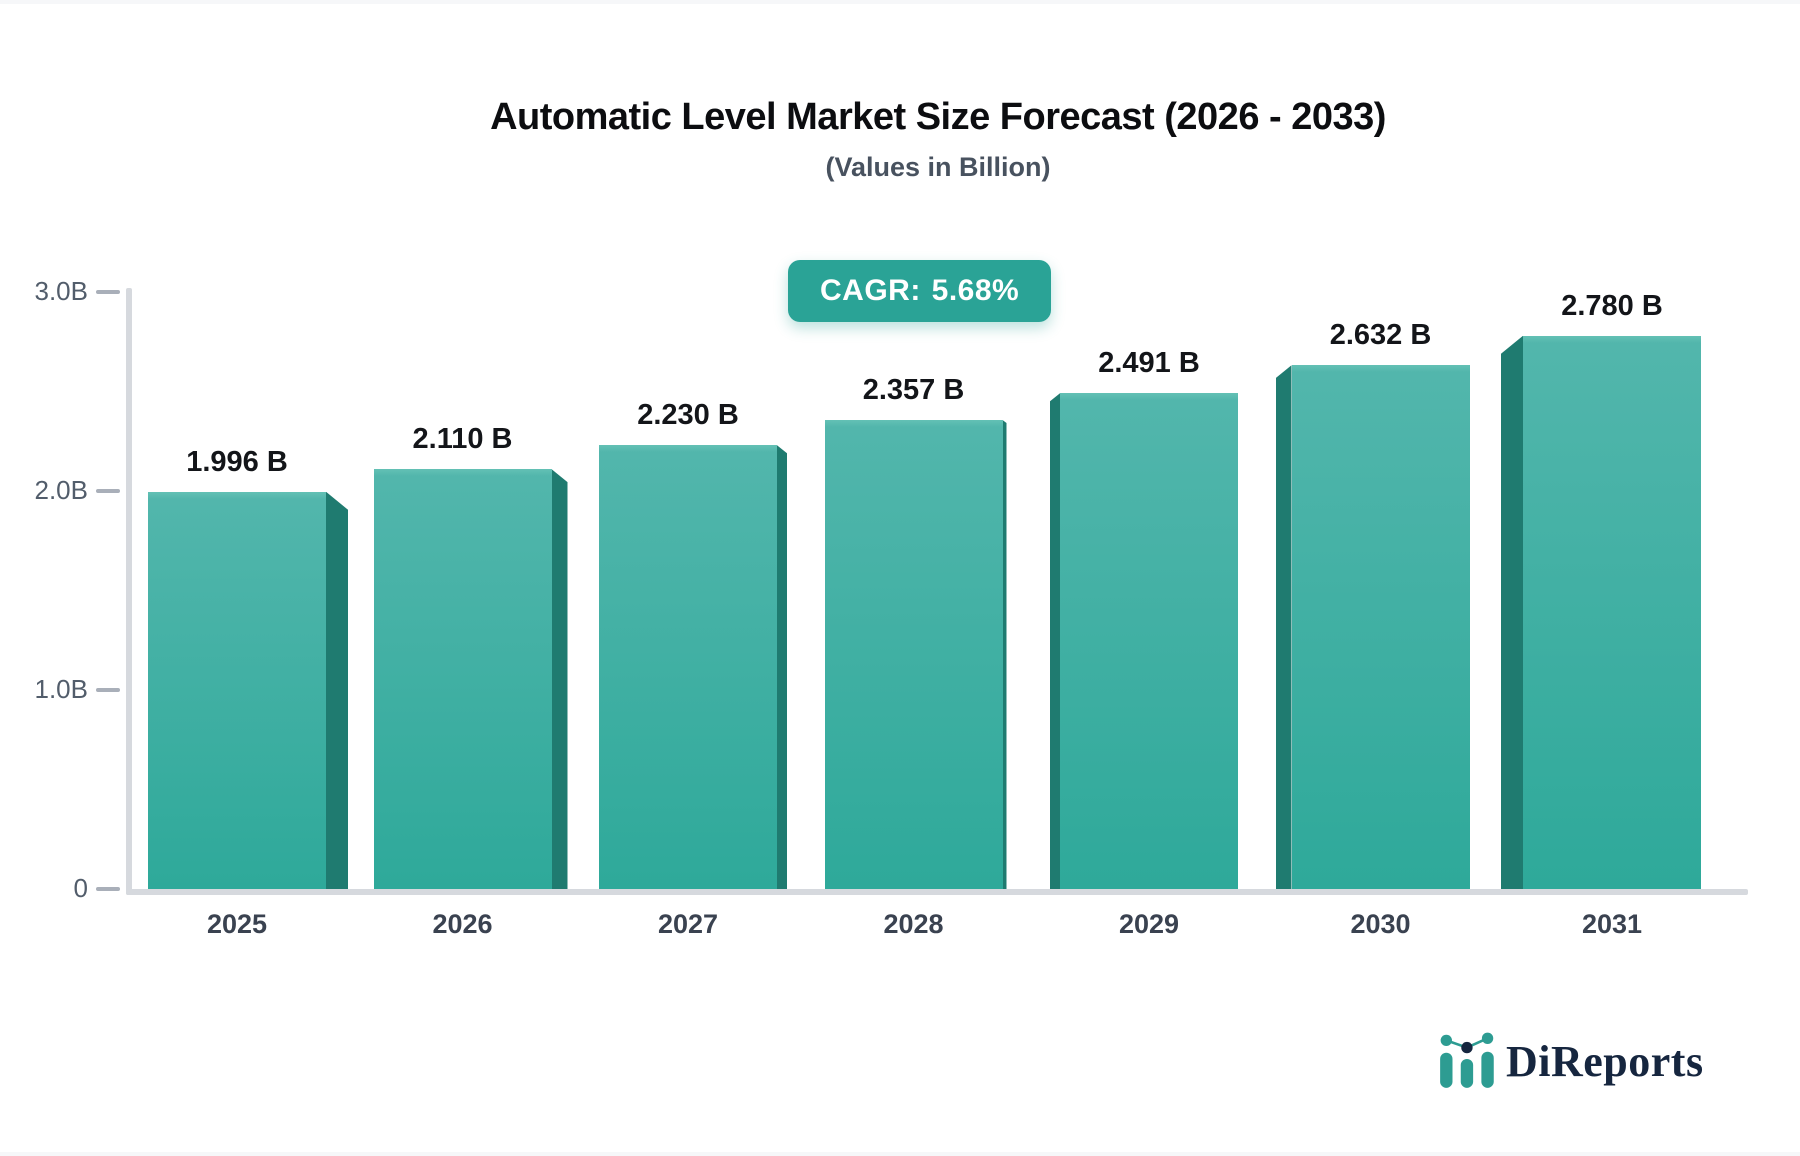 This screenshot has height=1156, width=1800. I want to click on bar-value-label: 2.357 B, so click(913, 389).